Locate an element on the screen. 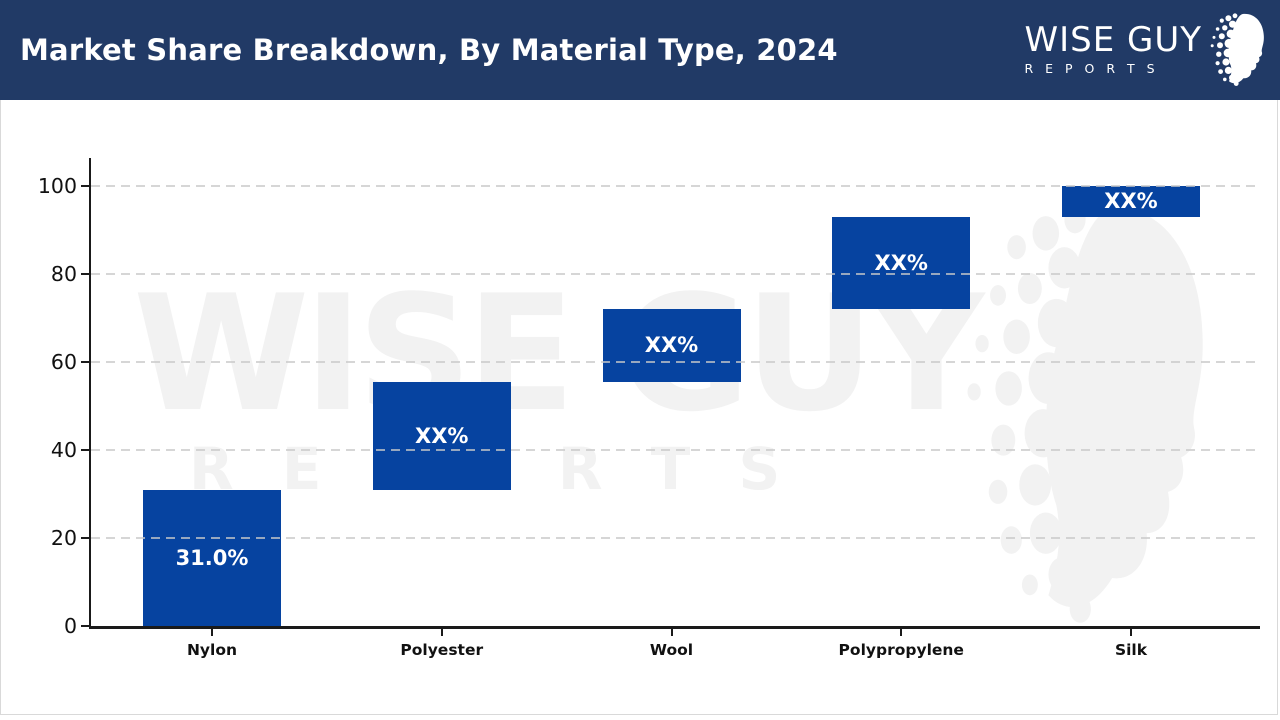  y-tick-label-100: 100 is located at coordinates (57, 186).